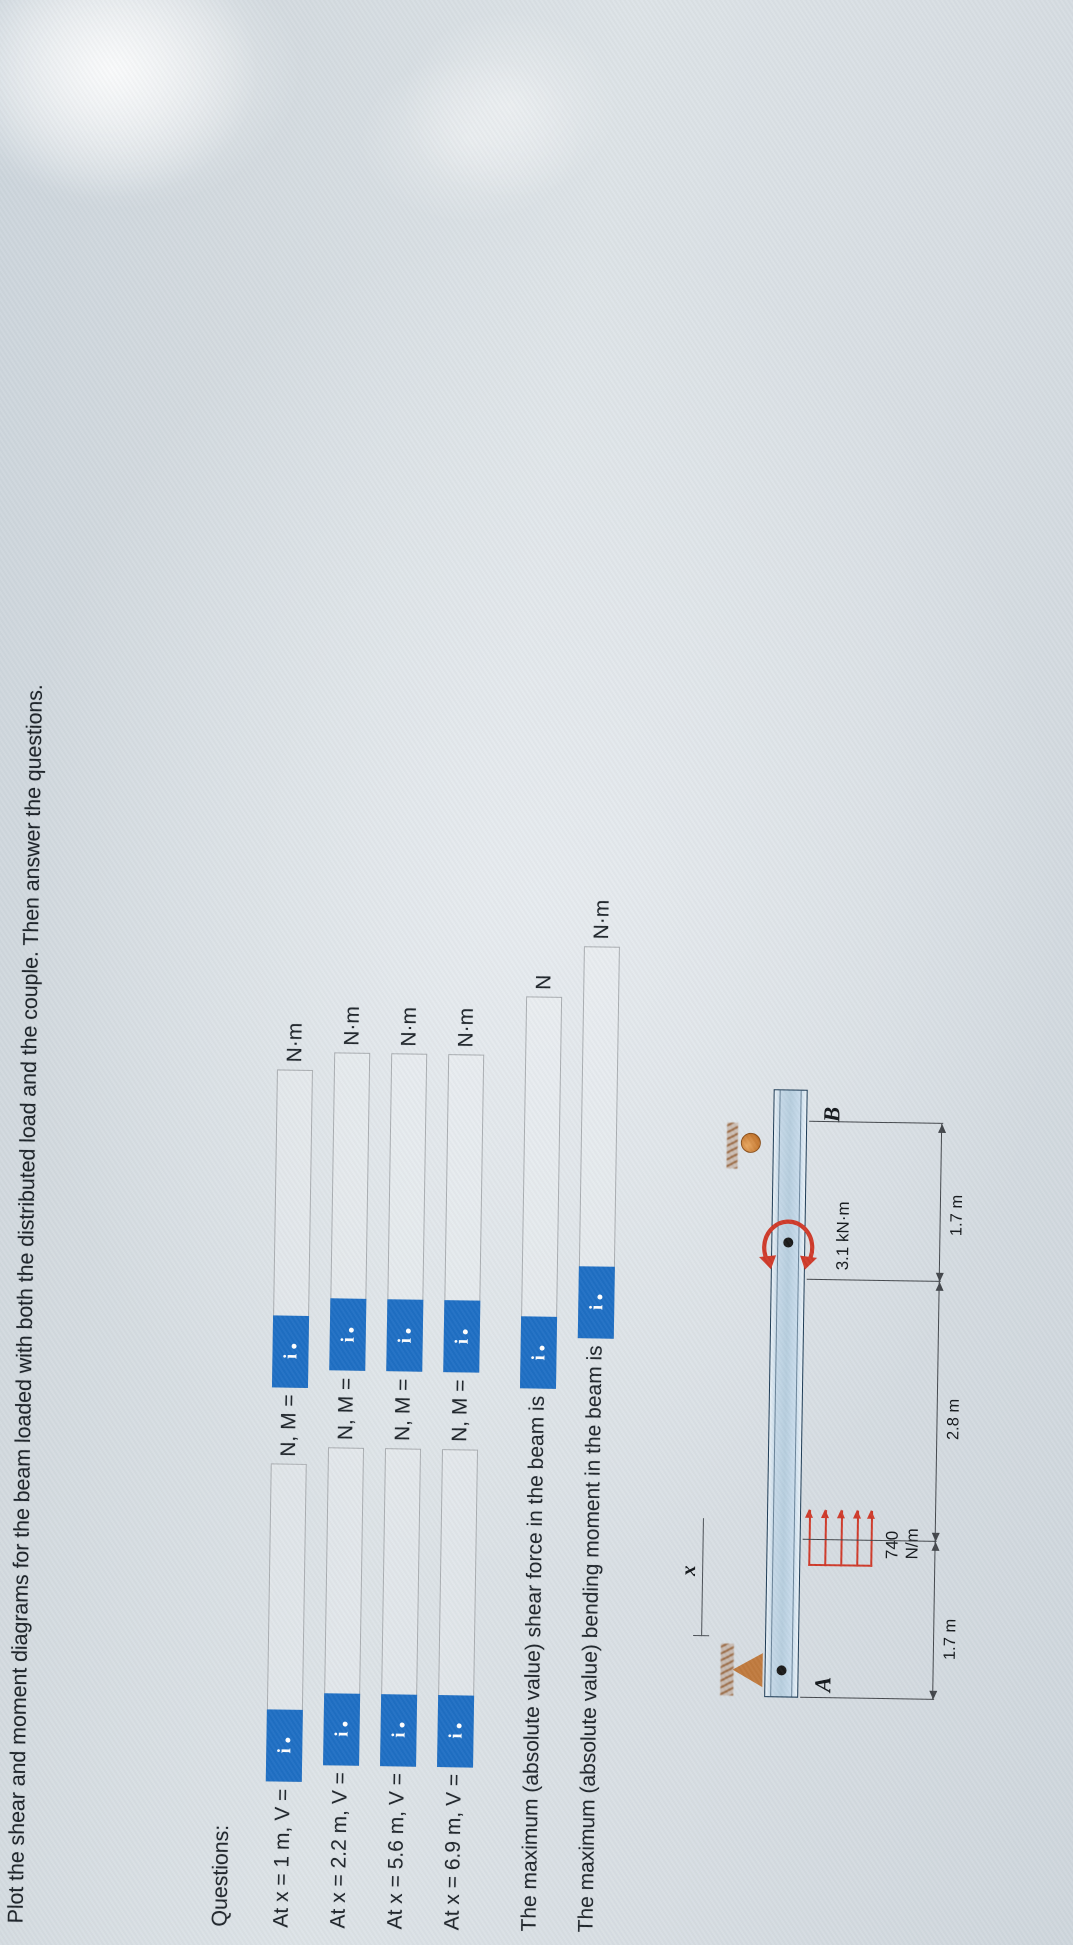 This screenshot has width=1073, height=1945. I want to click on x-marker-tick, so click(700, 1635).